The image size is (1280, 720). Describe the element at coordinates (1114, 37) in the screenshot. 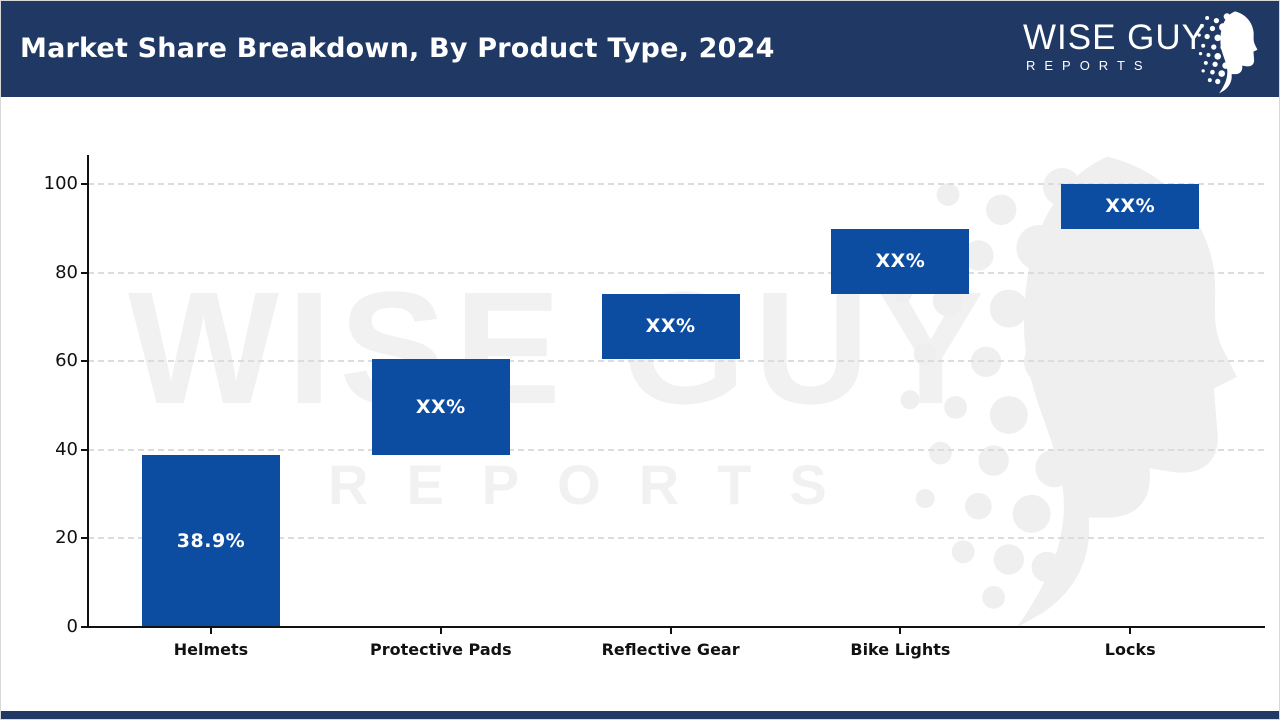

I see `logo-wordmark: WISE GUY` at that location.